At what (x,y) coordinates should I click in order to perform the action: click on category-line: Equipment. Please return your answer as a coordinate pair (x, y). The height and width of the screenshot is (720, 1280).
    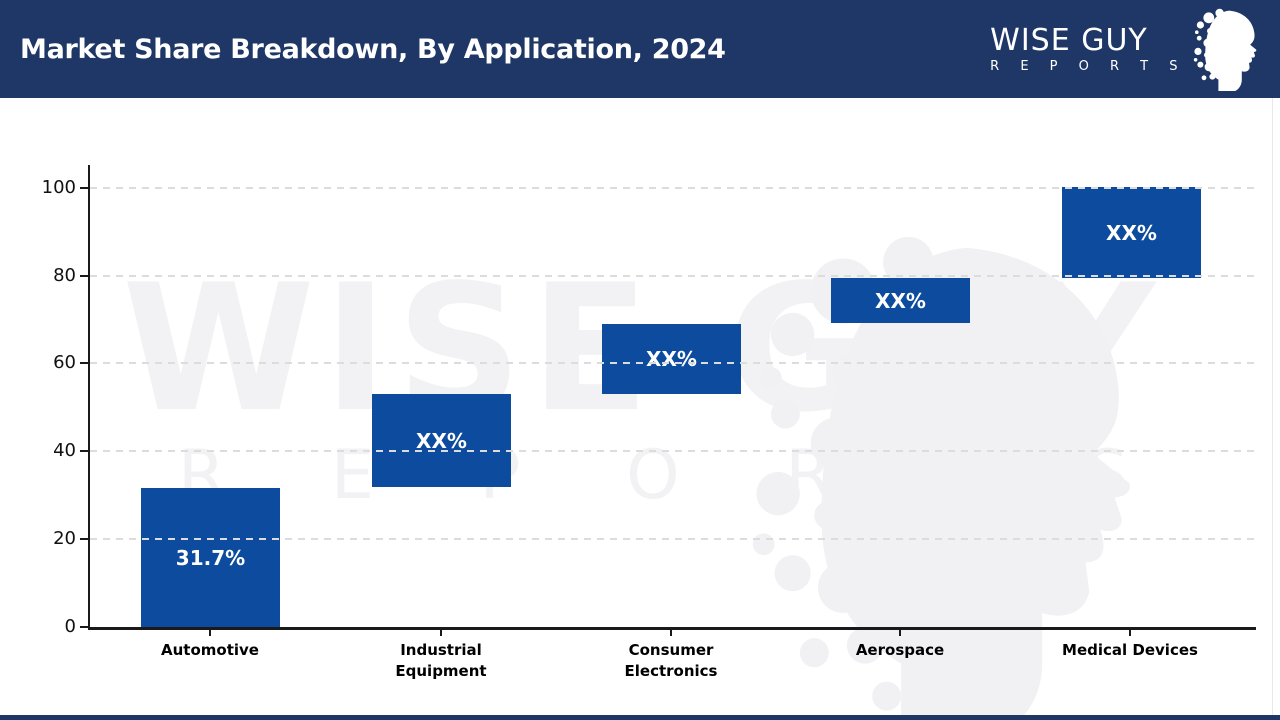
    Looking at the image, I should click on (441, 671).